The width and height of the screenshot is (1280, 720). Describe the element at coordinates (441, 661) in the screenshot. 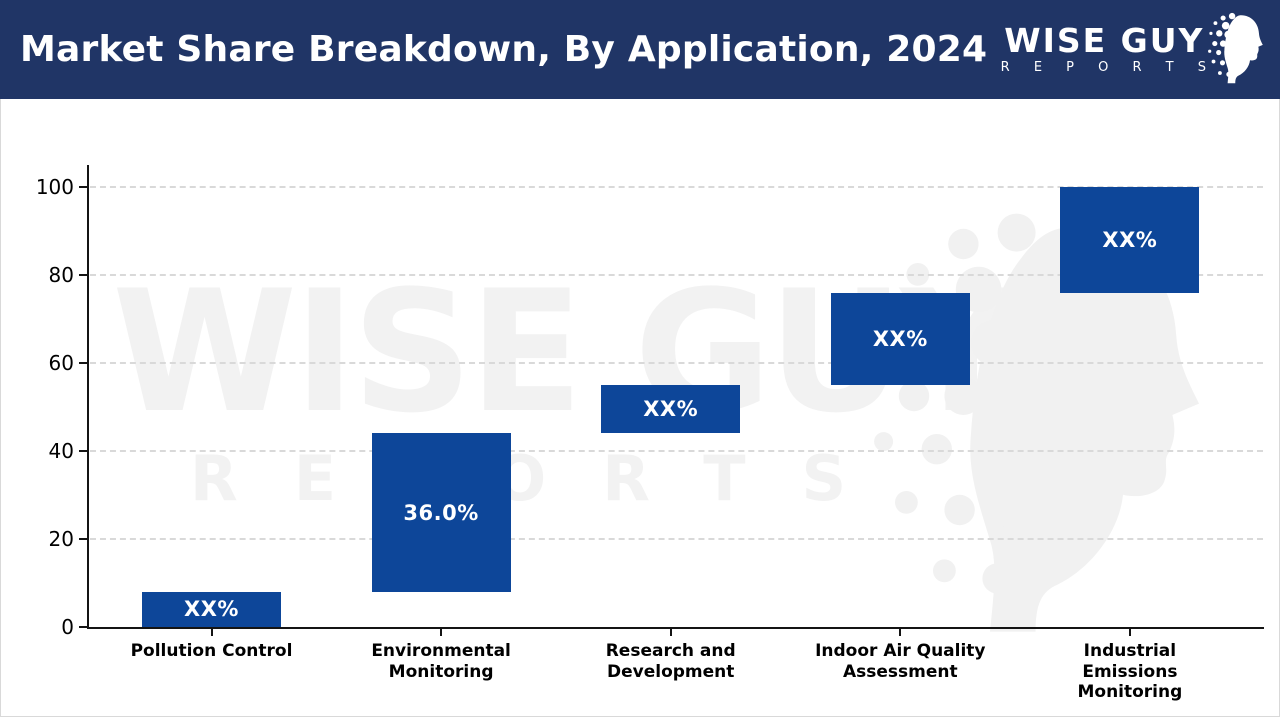

I see `x-category-label: Environmental Monitoring` at that location.